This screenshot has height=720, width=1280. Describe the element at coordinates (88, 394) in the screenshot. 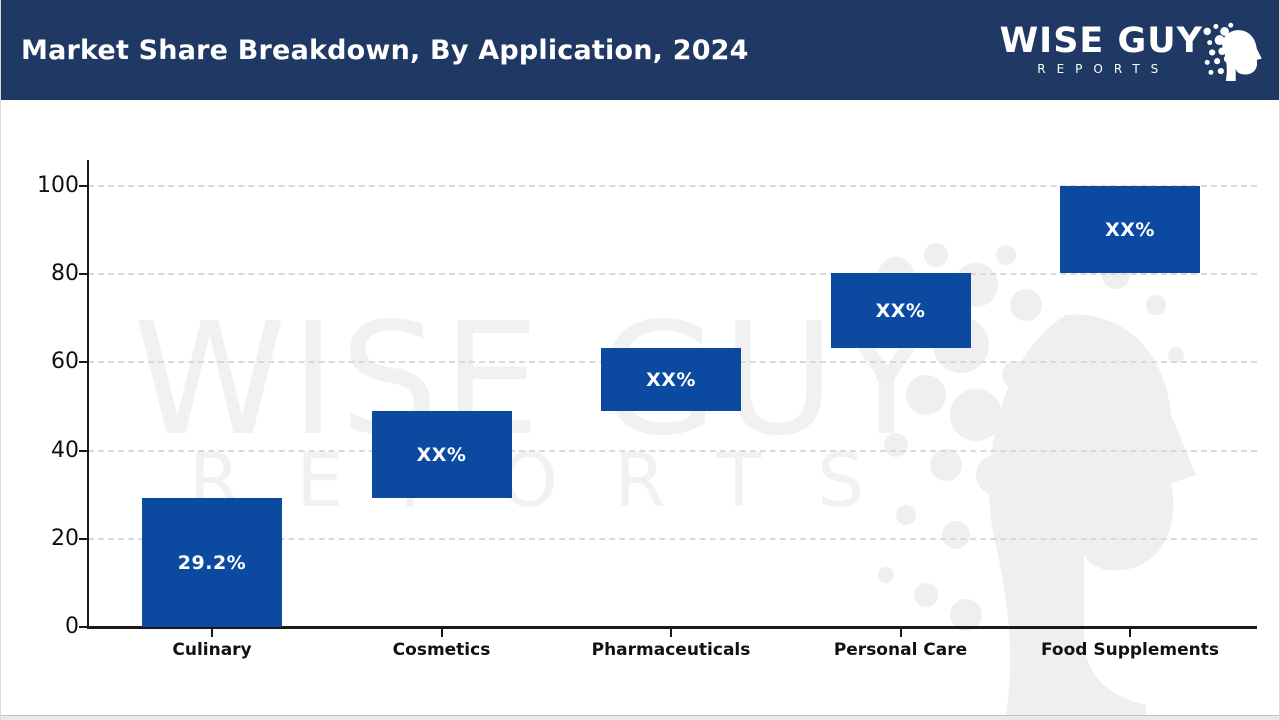

I see `y-axis-line` at that location.